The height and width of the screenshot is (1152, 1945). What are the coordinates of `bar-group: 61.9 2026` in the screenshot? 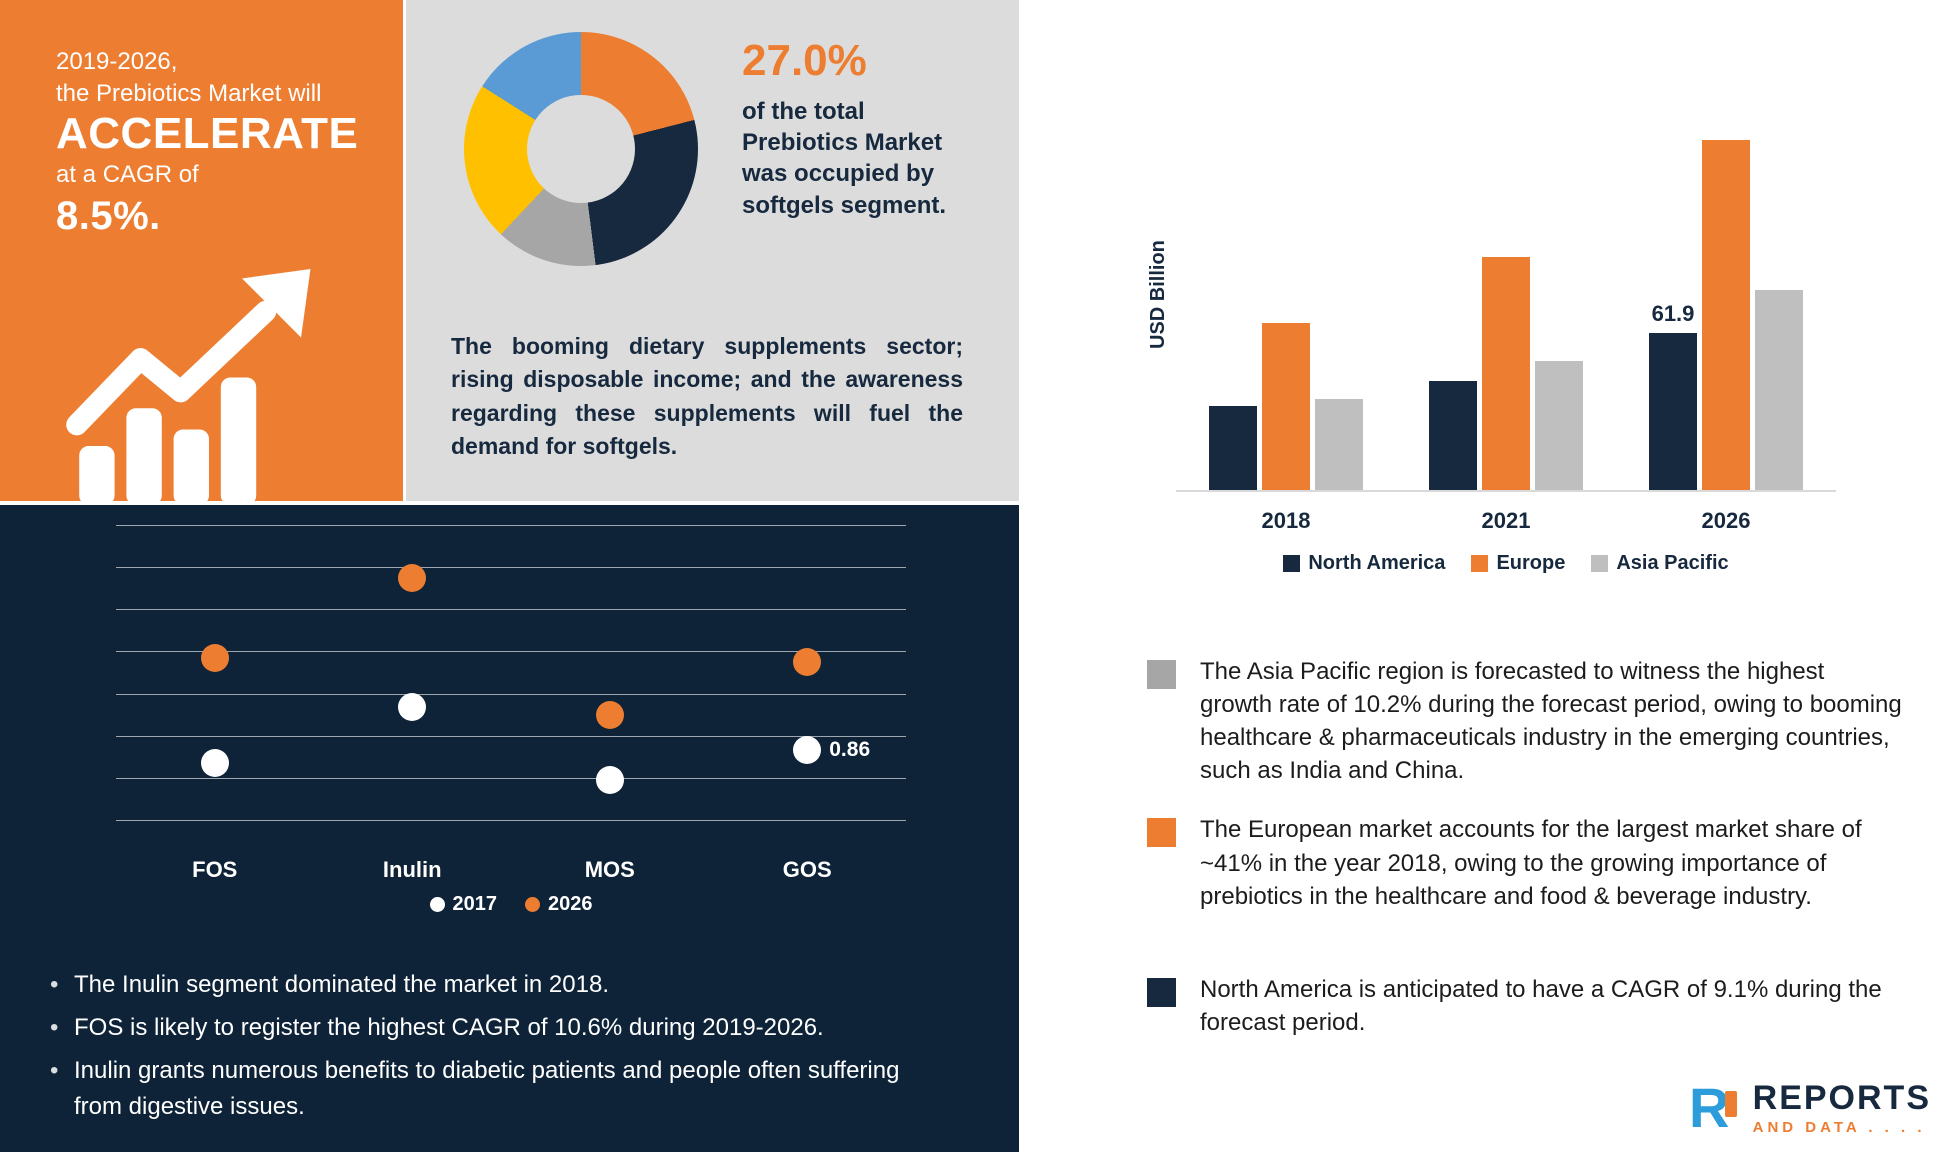 It's located at (1726, 321).